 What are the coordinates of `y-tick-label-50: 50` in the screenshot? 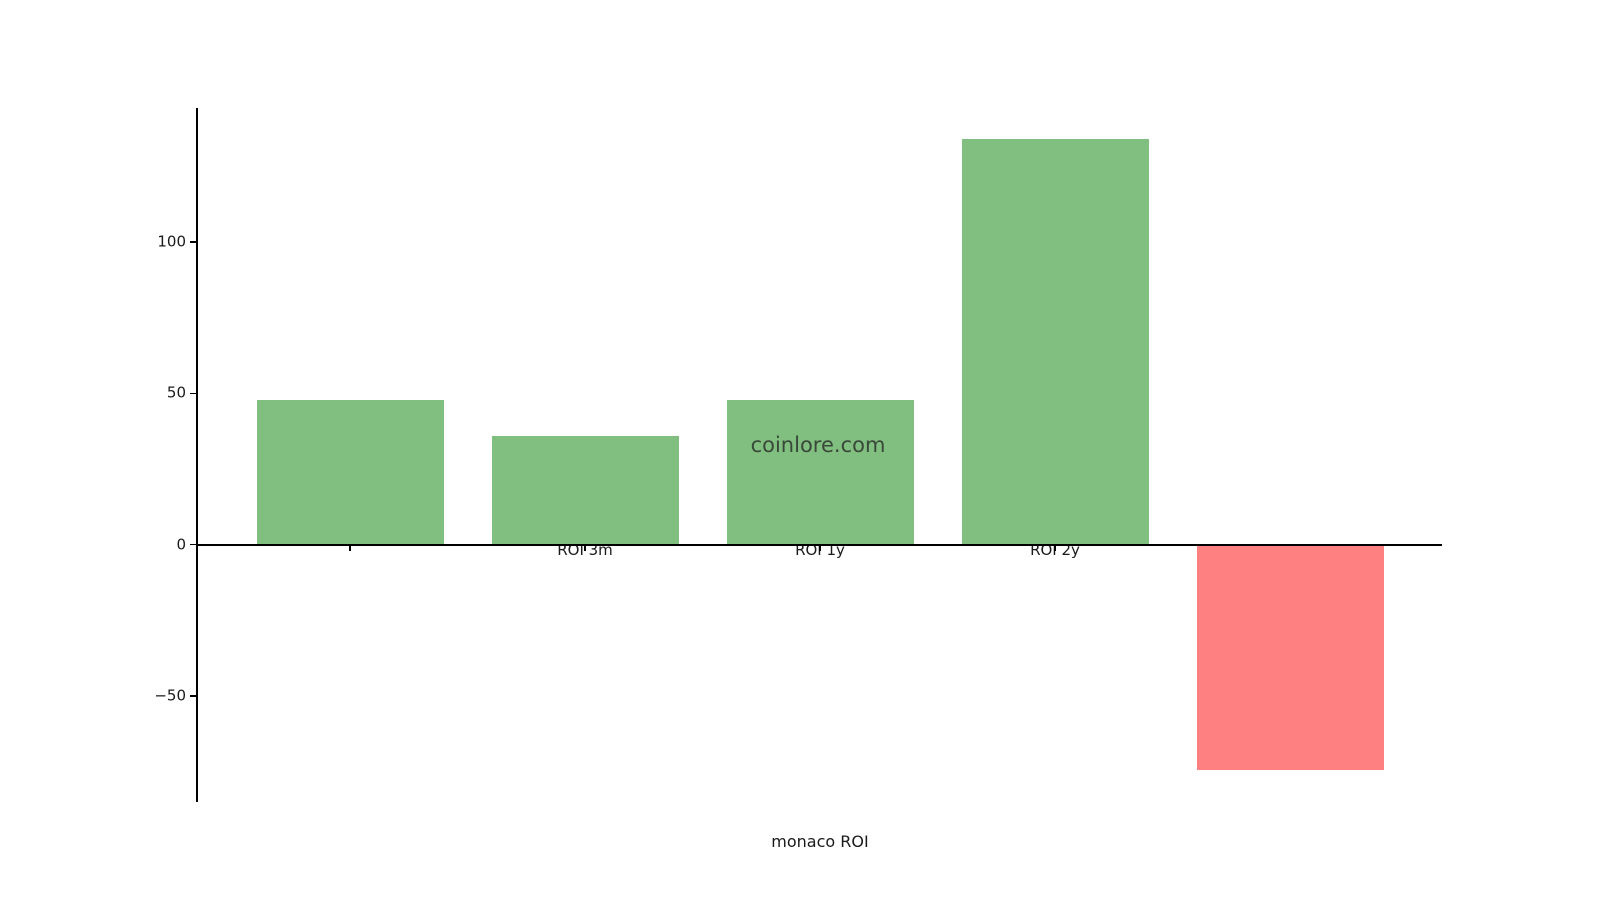 It's located at (176, 392).